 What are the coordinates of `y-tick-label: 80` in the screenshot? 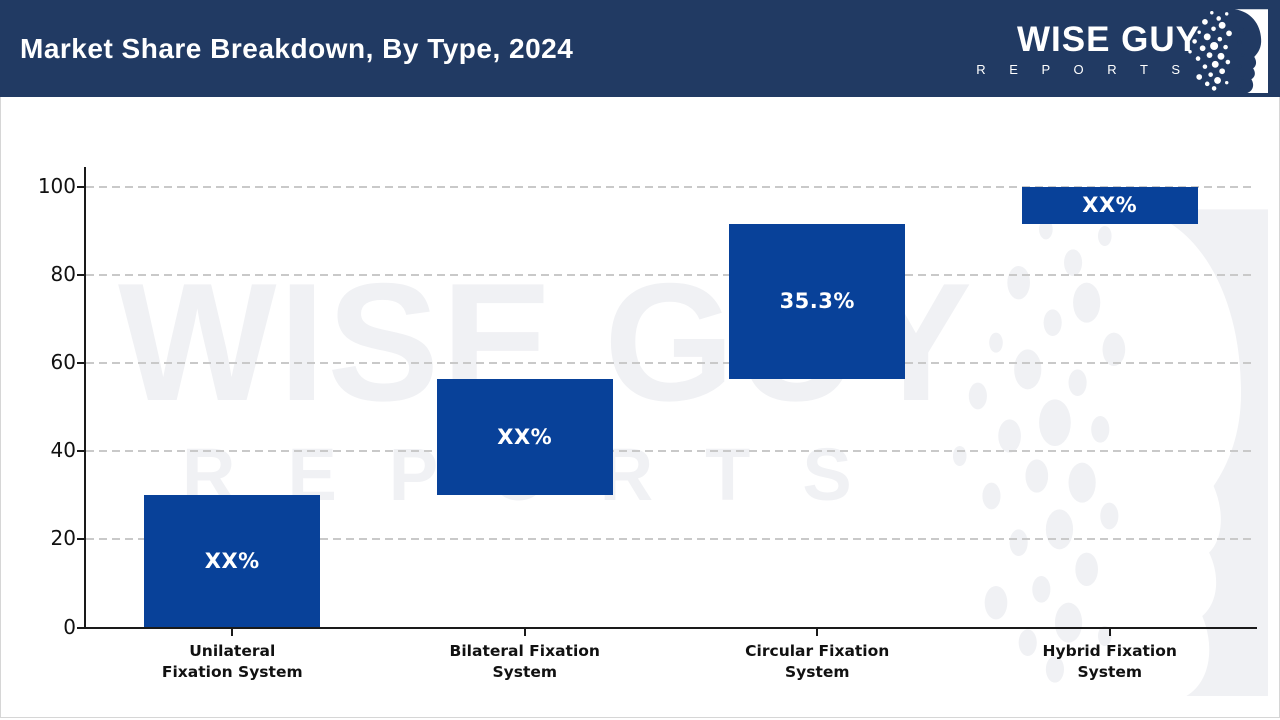 It's located at (63, 273).